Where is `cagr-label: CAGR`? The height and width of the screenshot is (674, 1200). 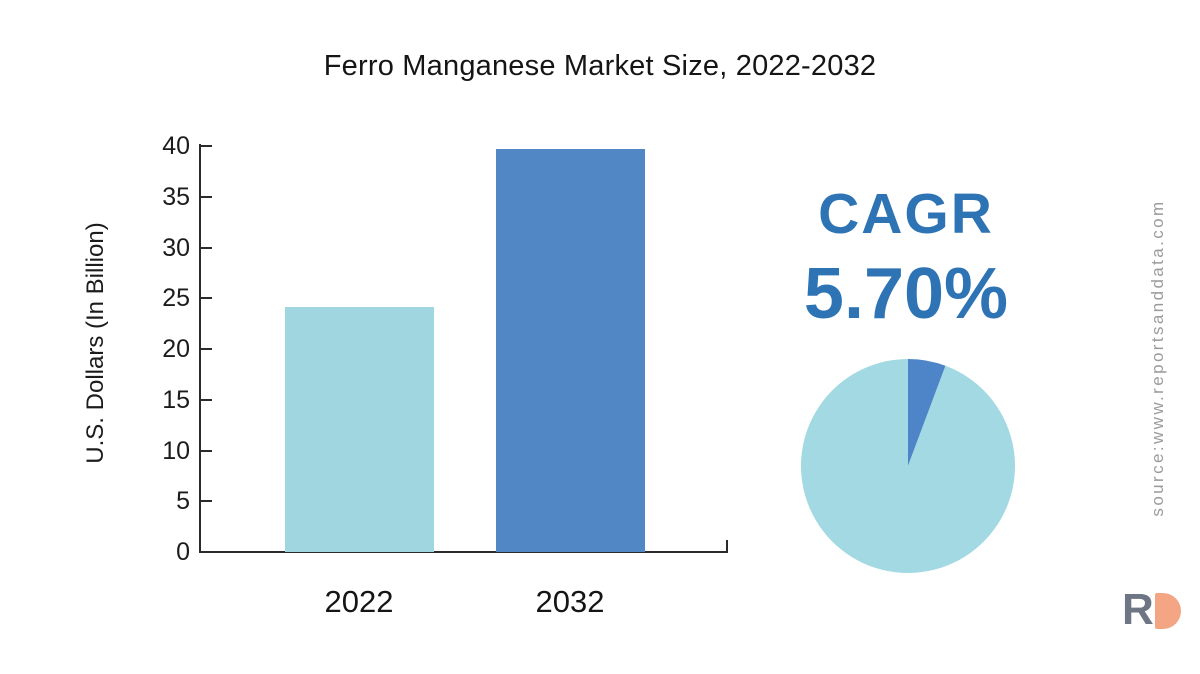 cagr-label: CAGR is located at coordinates (906, 214).